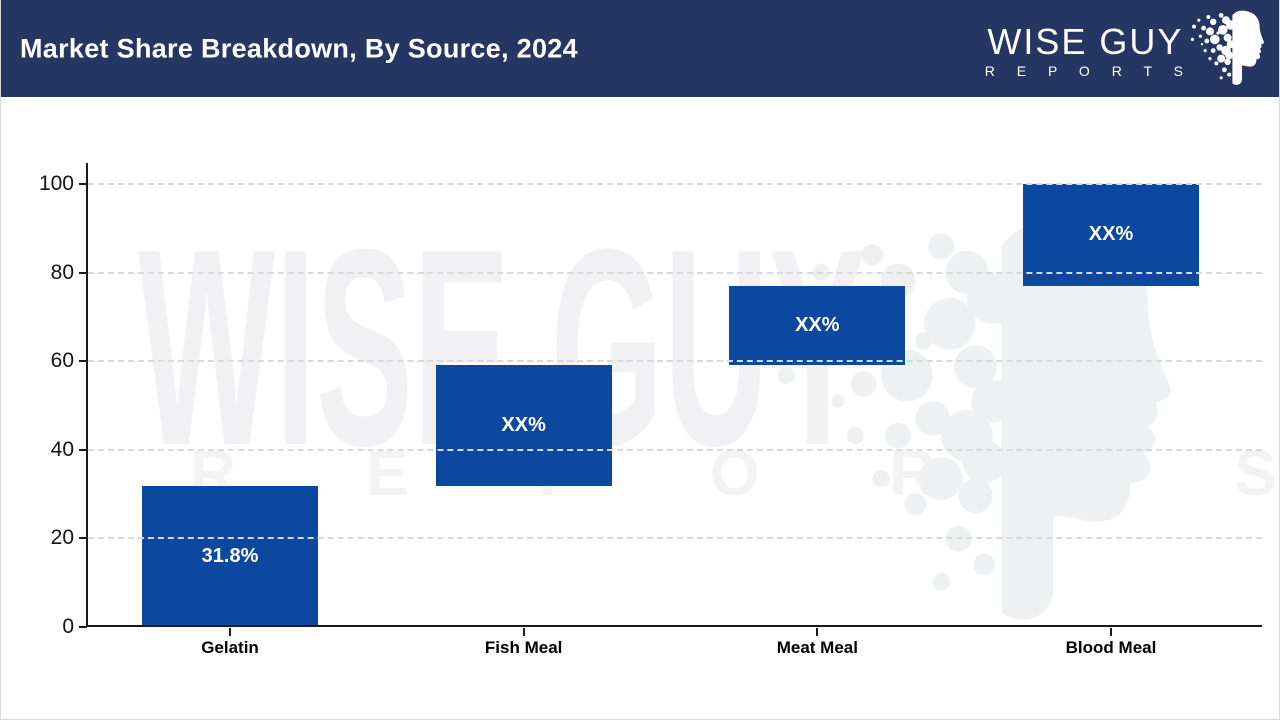 The width and height of the screenshot is (1280, 720). What do you see at coordinates (62, 449) in the screenshot?
I see `y-tick-label: 40` at bounding box center [62, 449].